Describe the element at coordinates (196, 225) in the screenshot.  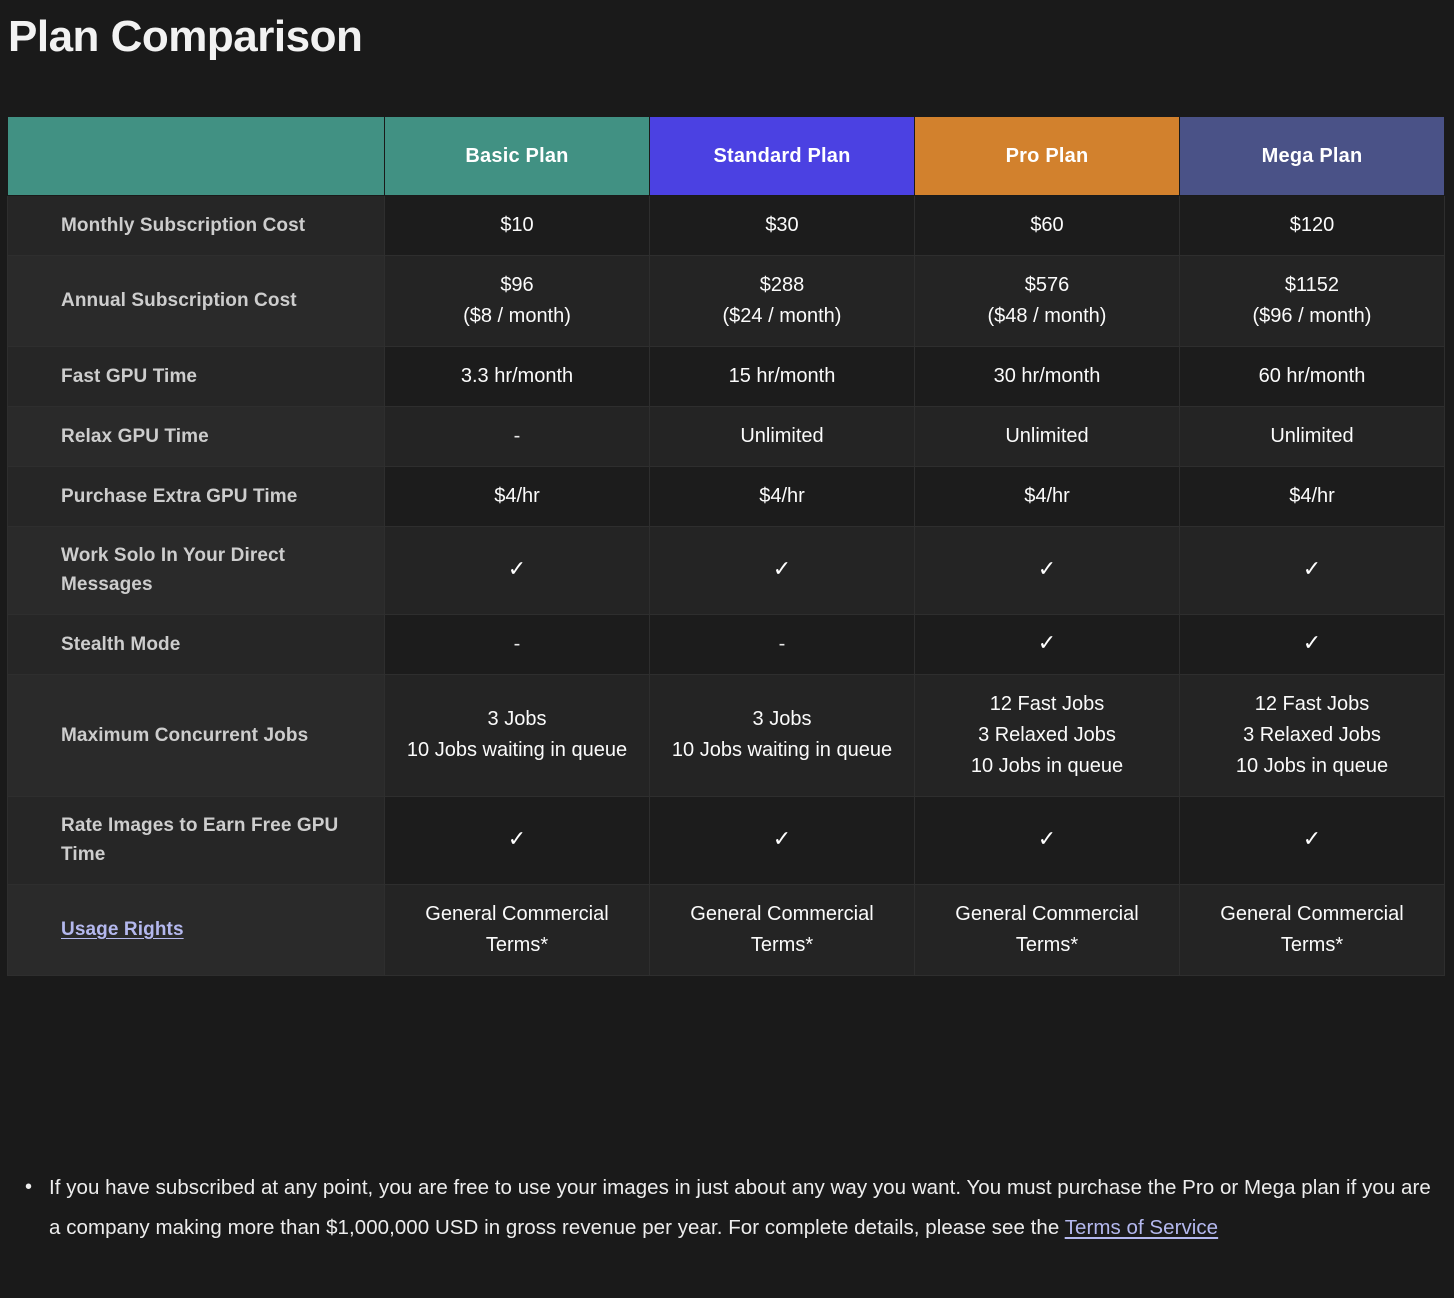
I see `feature-label-cell: Monthly Subscription Cost` at that location.